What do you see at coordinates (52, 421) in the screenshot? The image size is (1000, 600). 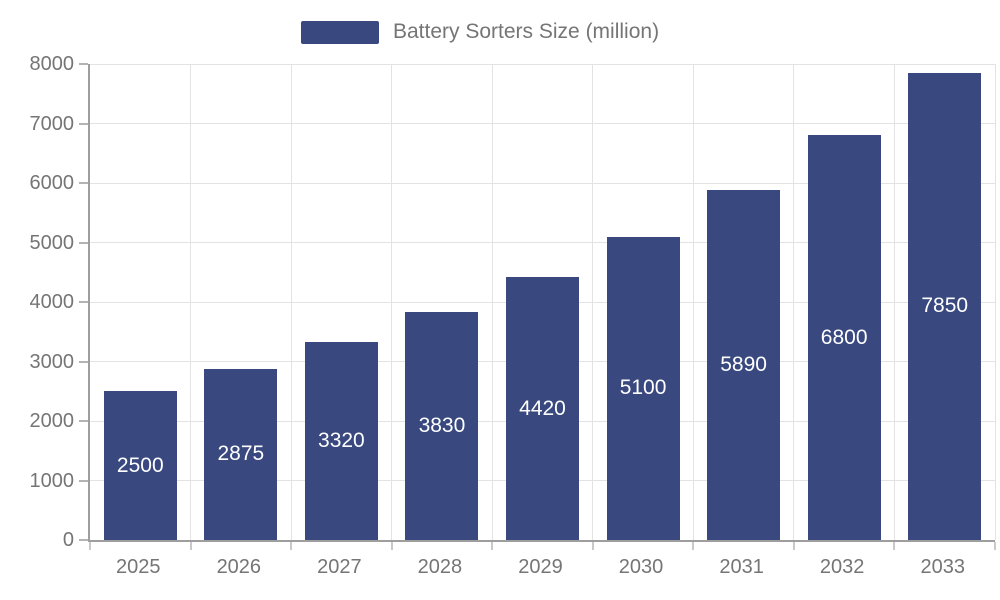 I see `y-axis-tick-label: 2000` at bounding box center [52, 421].